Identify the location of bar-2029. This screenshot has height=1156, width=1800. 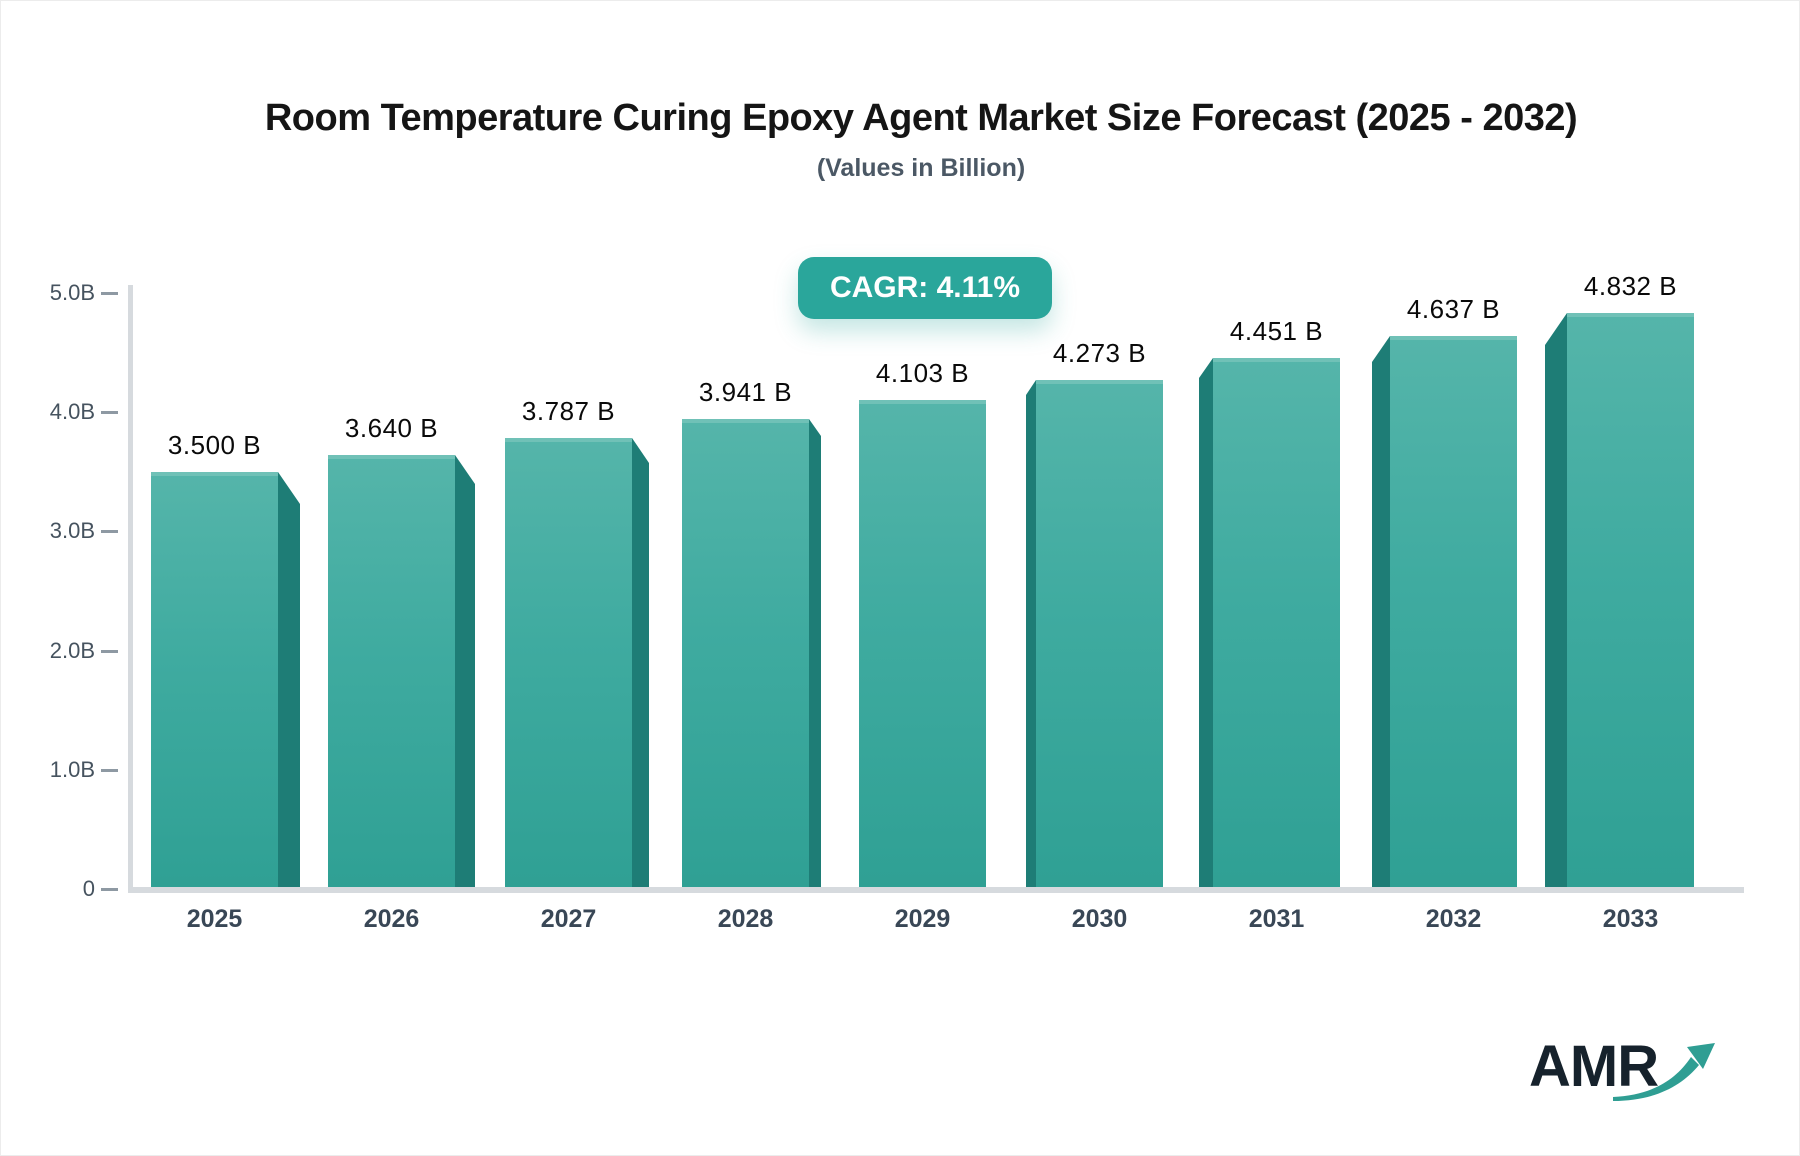
(922, 644).